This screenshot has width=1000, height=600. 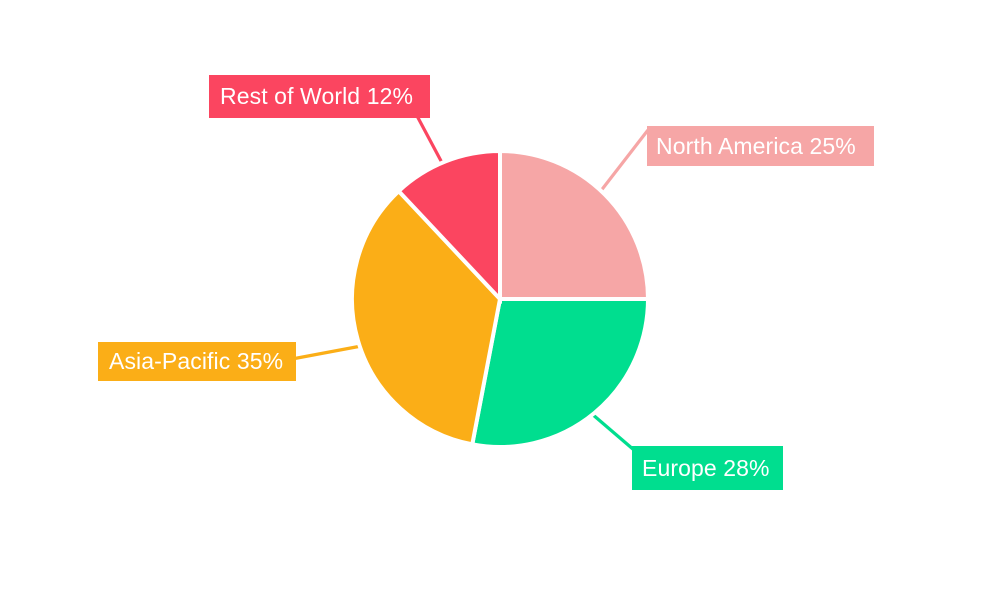 I want to click on pie-label-asia-pacific-text: Asia-Pacific 35%, so click(x=196, y=361).